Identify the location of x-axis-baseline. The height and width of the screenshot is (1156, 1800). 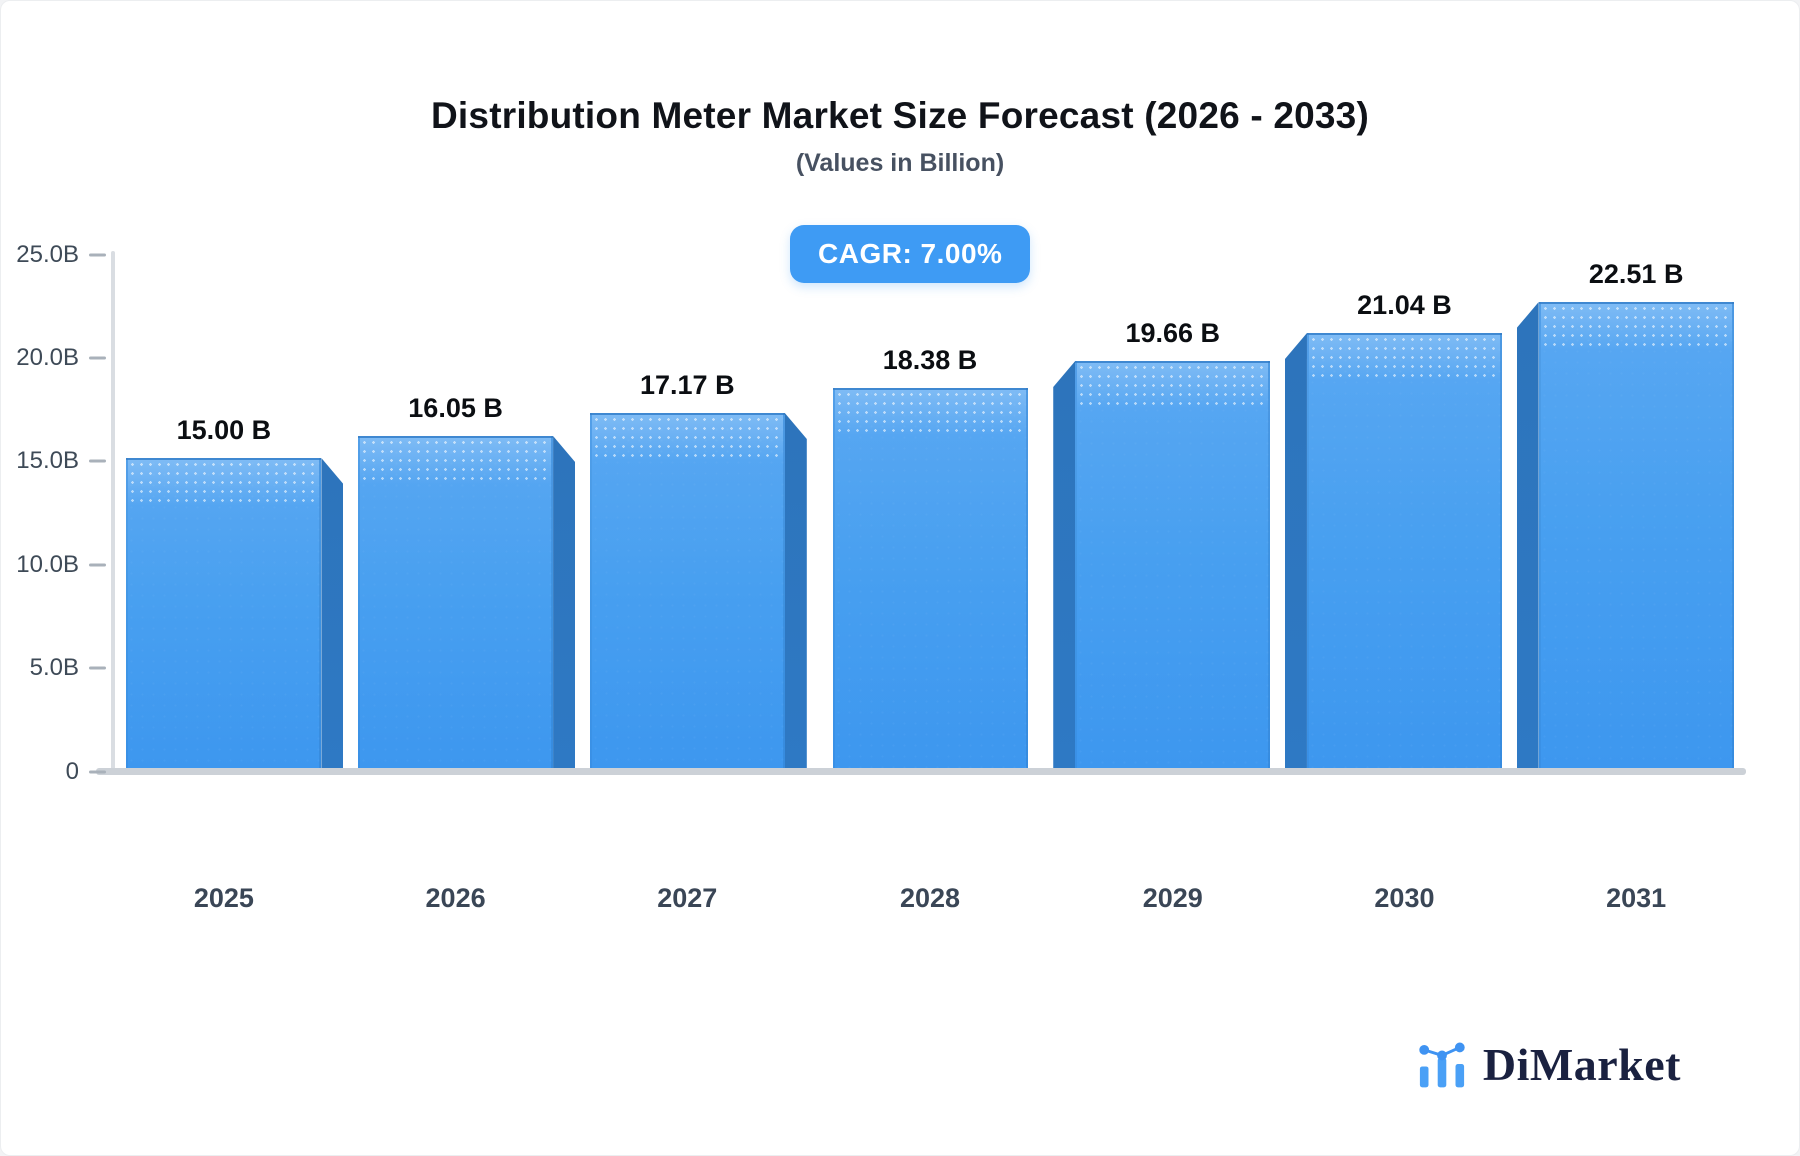
(921, 771).